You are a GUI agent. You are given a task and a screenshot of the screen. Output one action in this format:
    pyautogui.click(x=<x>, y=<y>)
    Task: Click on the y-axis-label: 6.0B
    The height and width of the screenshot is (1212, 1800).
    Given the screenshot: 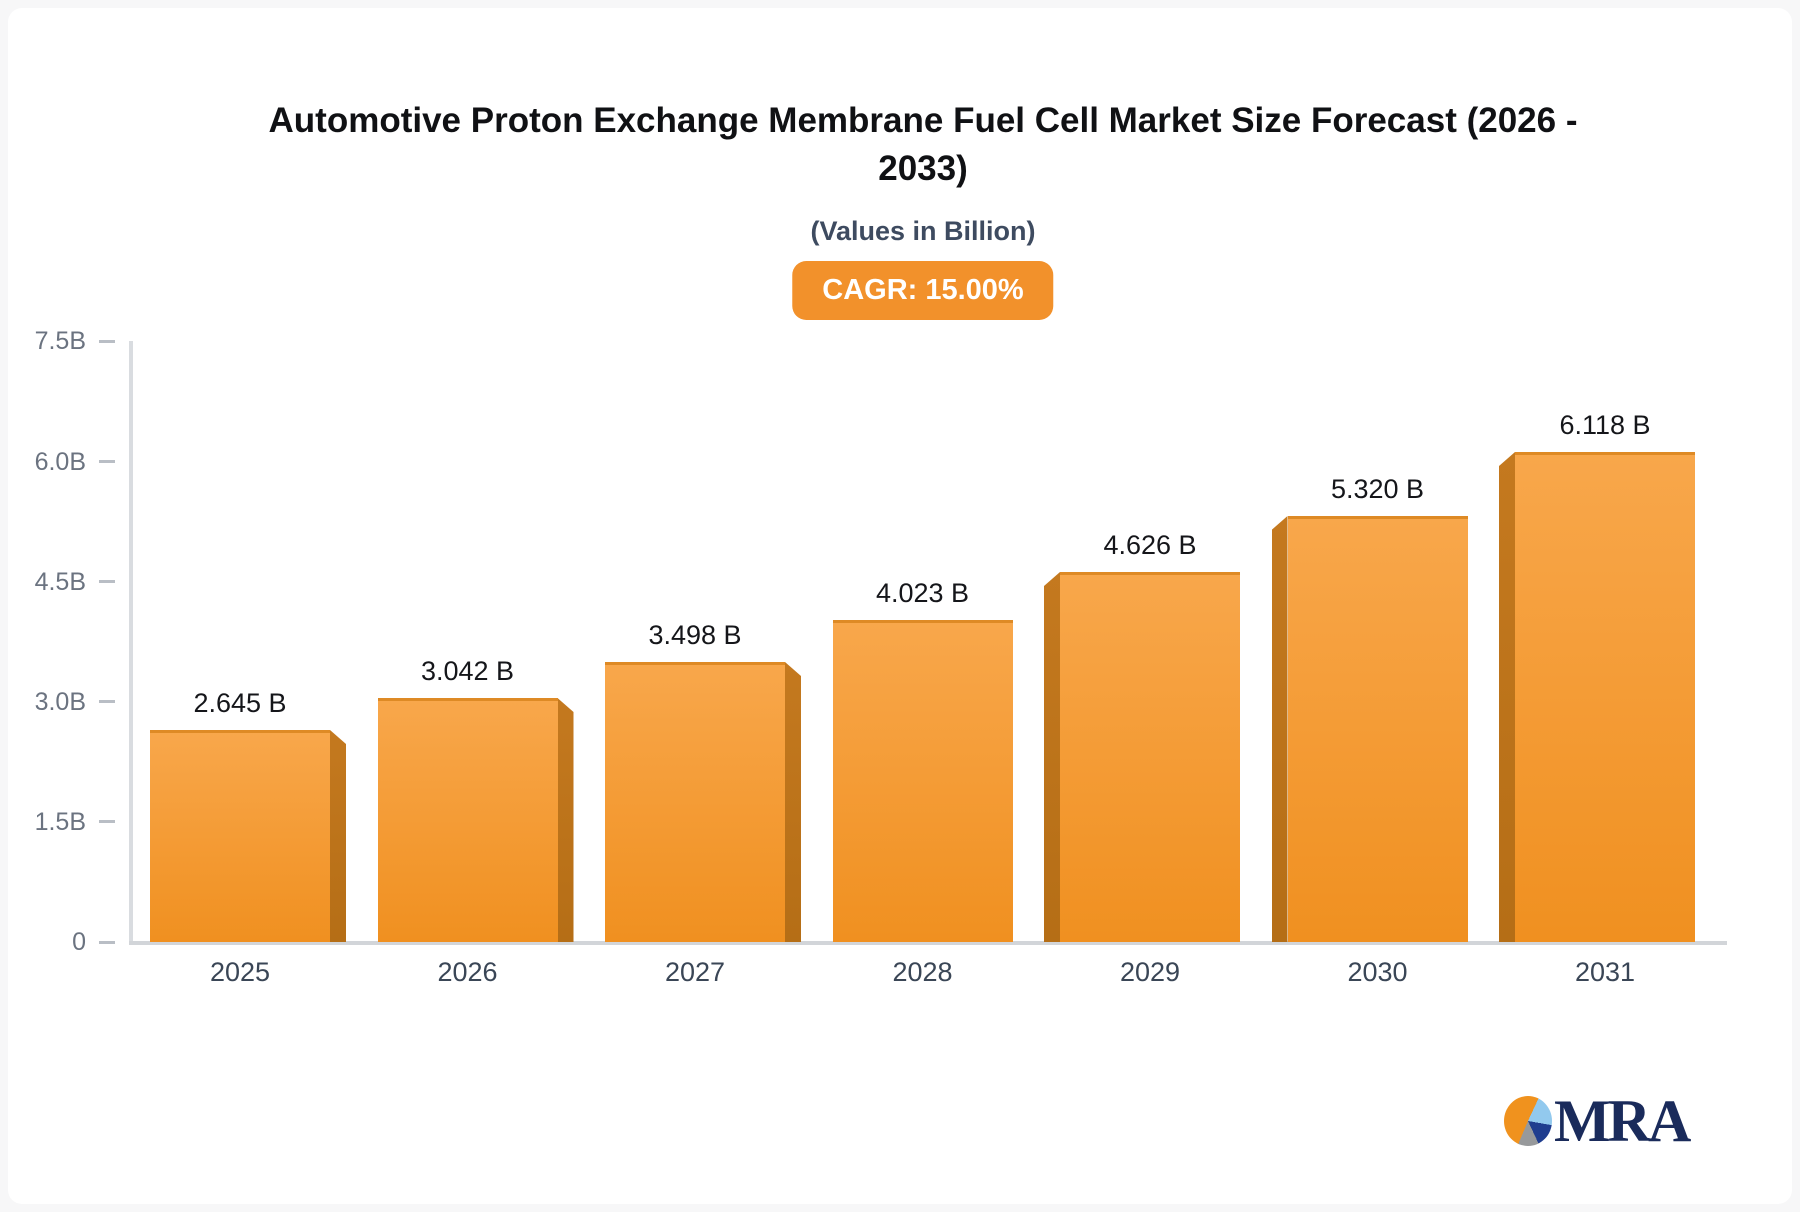 What is the action you would take?
    pyautogui.click(x=60, y=461)
    